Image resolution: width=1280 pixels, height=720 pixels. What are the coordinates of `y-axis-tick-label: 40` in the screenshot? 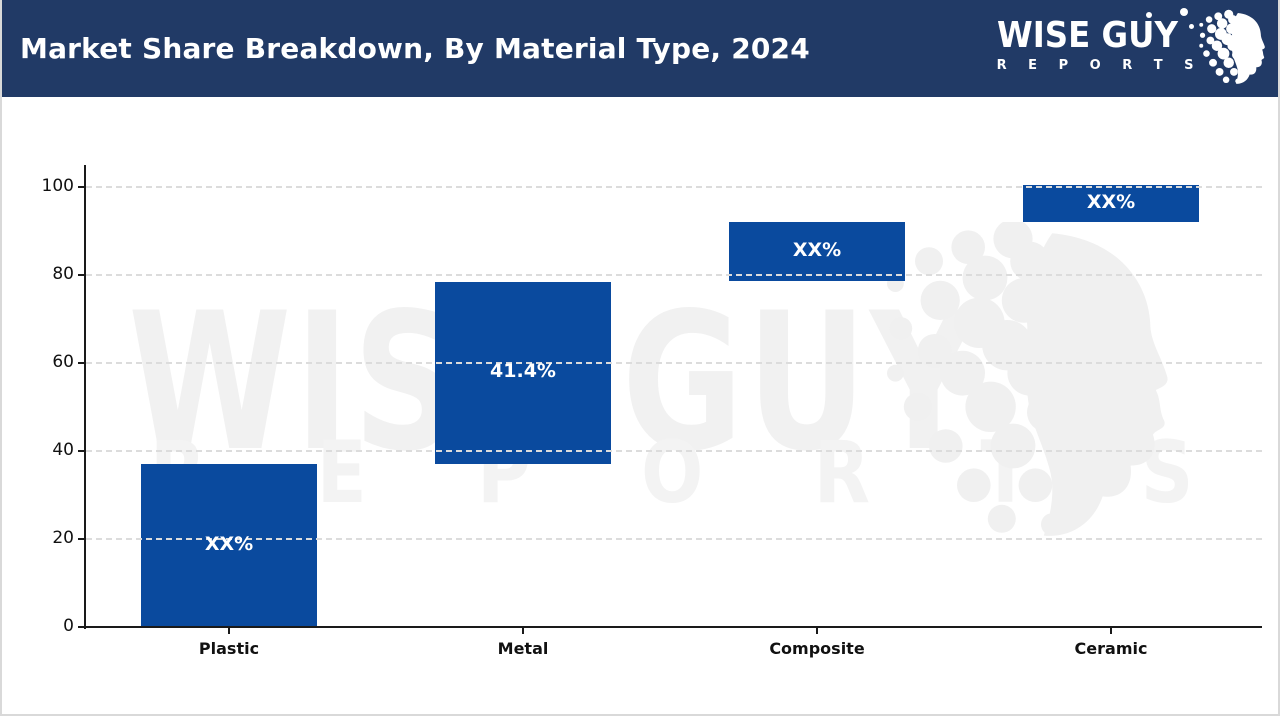 It's located at (63, 450).